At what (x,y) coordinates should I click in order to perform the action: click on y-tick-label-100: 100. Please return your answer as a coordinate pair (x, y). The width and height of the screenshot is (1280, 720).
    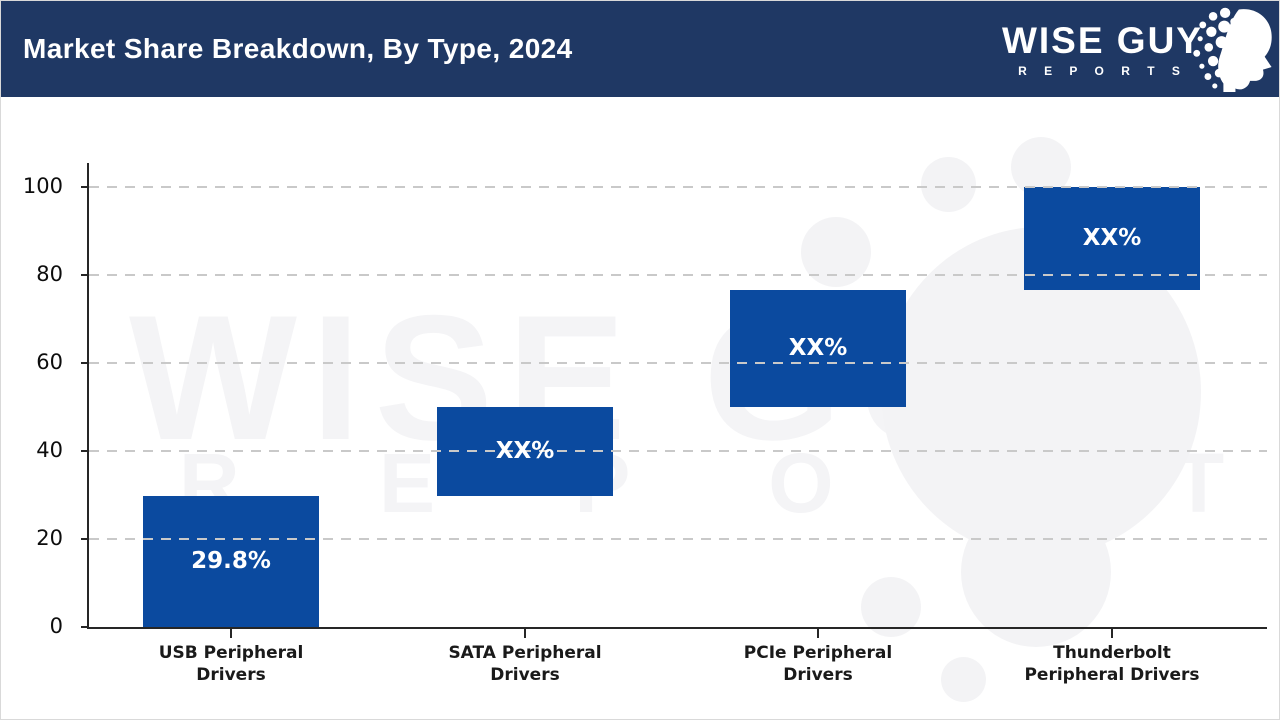
    Looking at the image, I should click on (42, 186).